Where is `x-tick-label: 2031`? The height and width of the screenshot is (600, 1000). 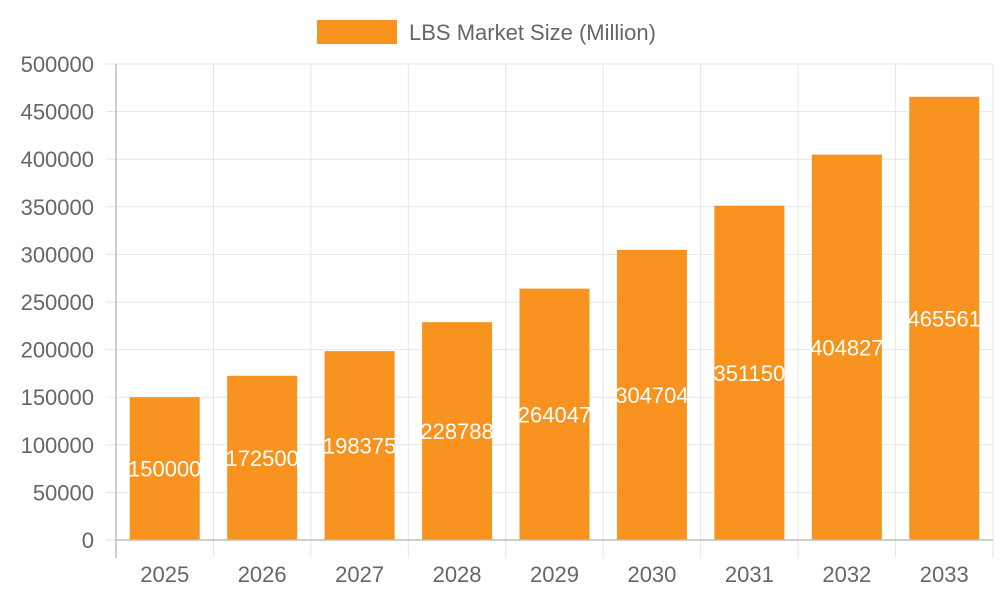 x-tick-label: 2031 is located at coordinates (749, 574).